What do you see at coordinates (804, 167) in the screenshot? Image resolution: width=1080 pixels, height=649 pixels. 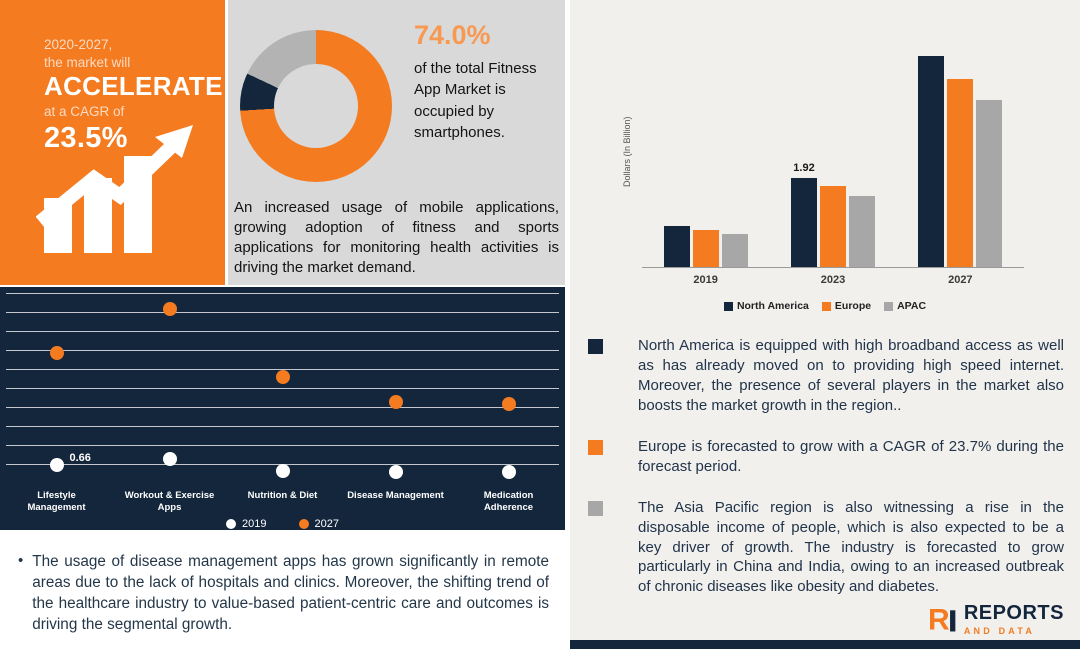 I see `bar-value-label: 1.92` at bounding box center [804, 167].